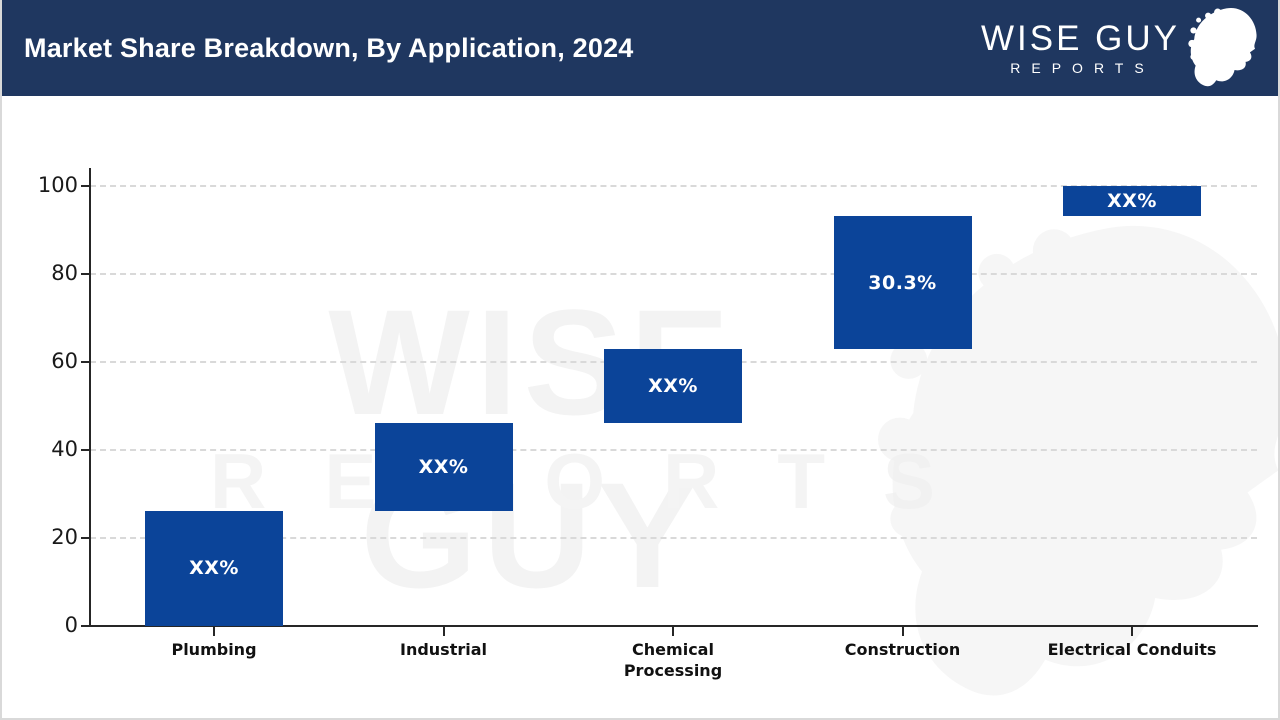  Describe the element at coordinates (443, 649) in the screenshot. I see `x-axis-category-label: Industrial` at that location.